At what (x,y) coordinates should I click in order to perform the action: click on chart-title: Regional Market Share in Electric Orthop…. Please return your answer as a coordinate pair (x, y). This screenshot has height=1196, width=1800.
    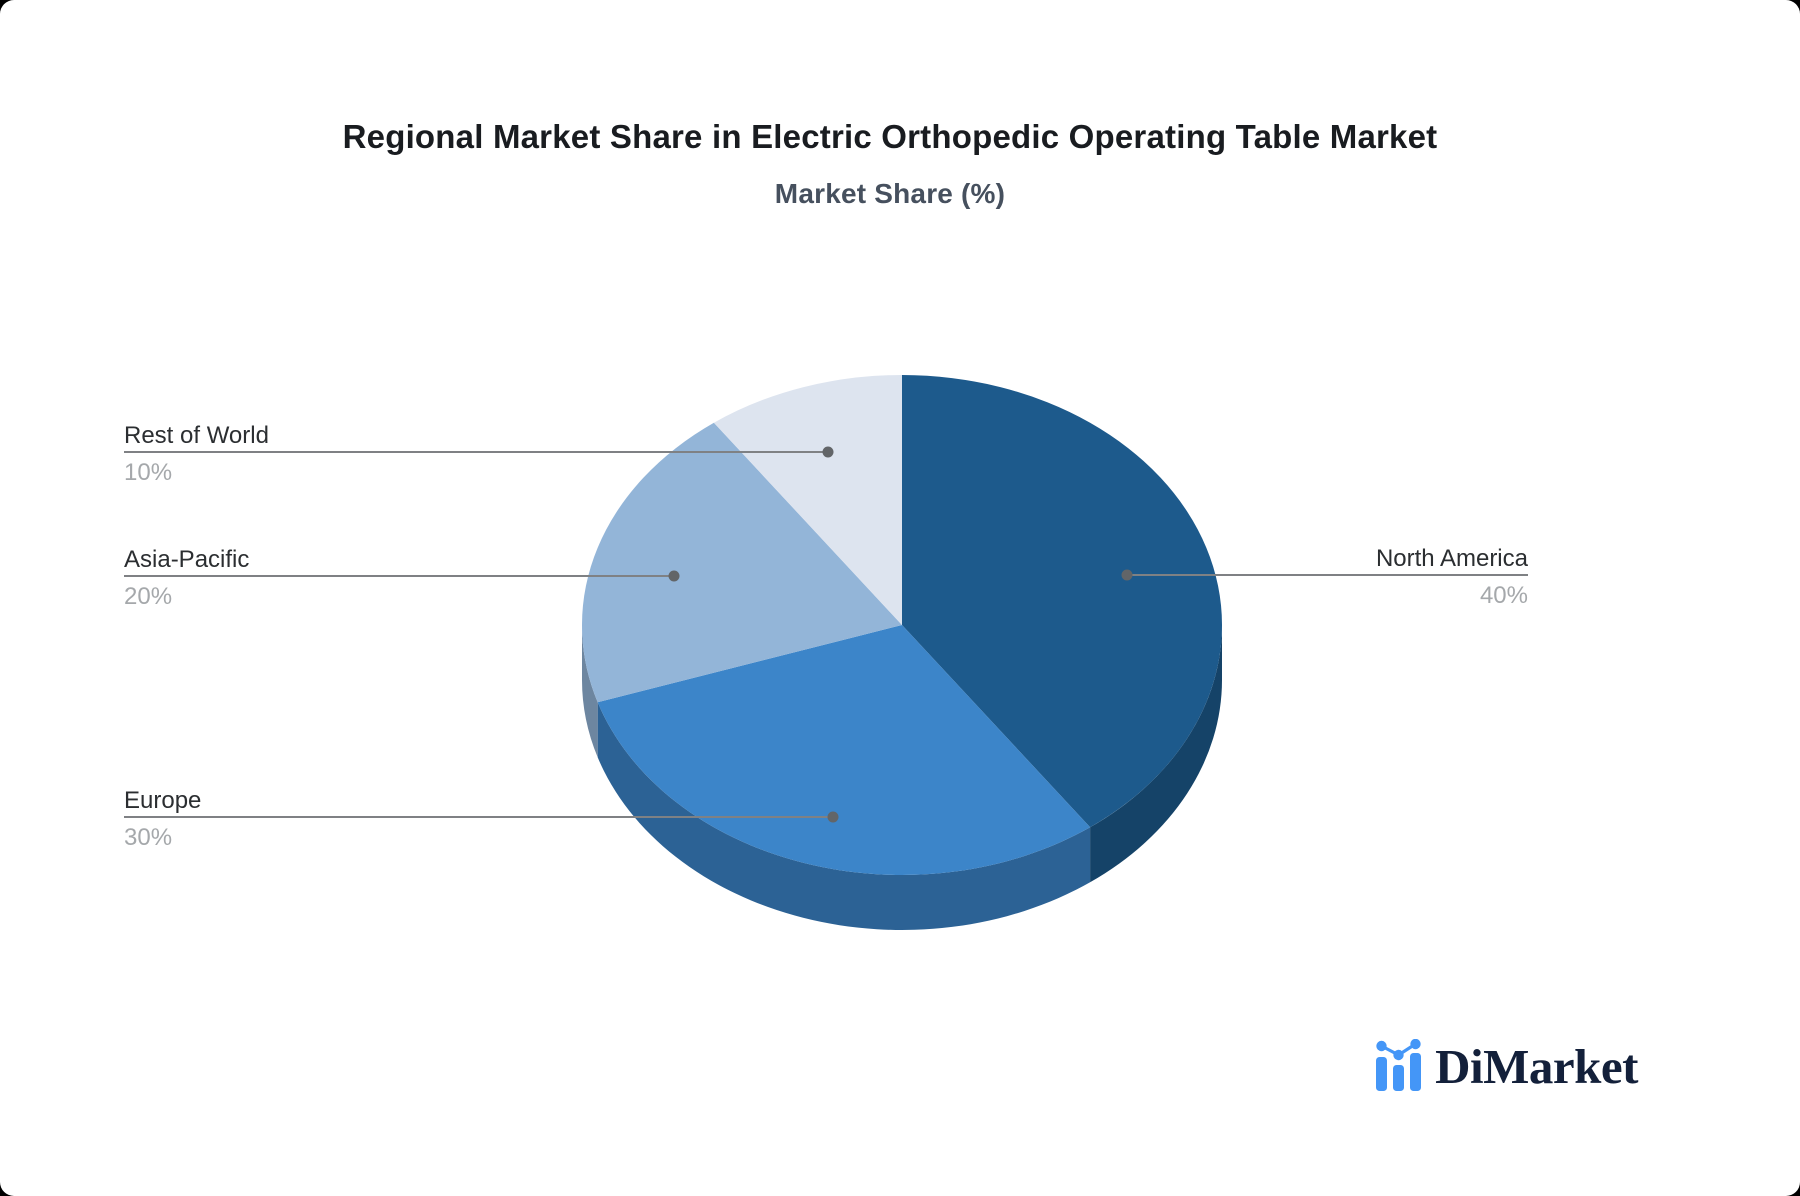
    Looking at the image, I should click on (890, 136).